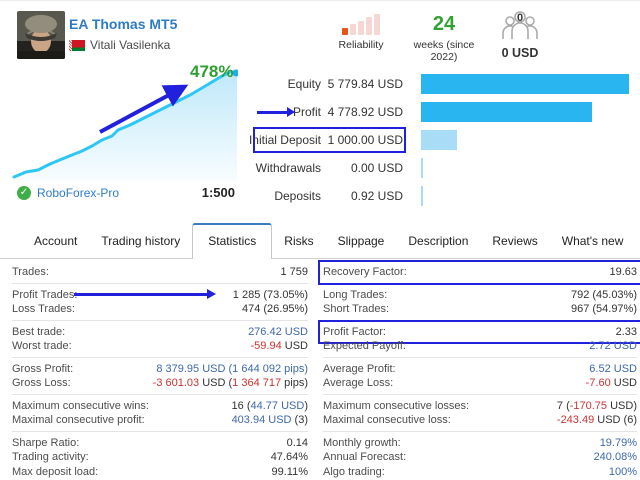  What do you see at coordinates (480, 443) in the screenshot?
I see `stat-row: Monthly growth: 19.79%` at bounding box center [480, 443].